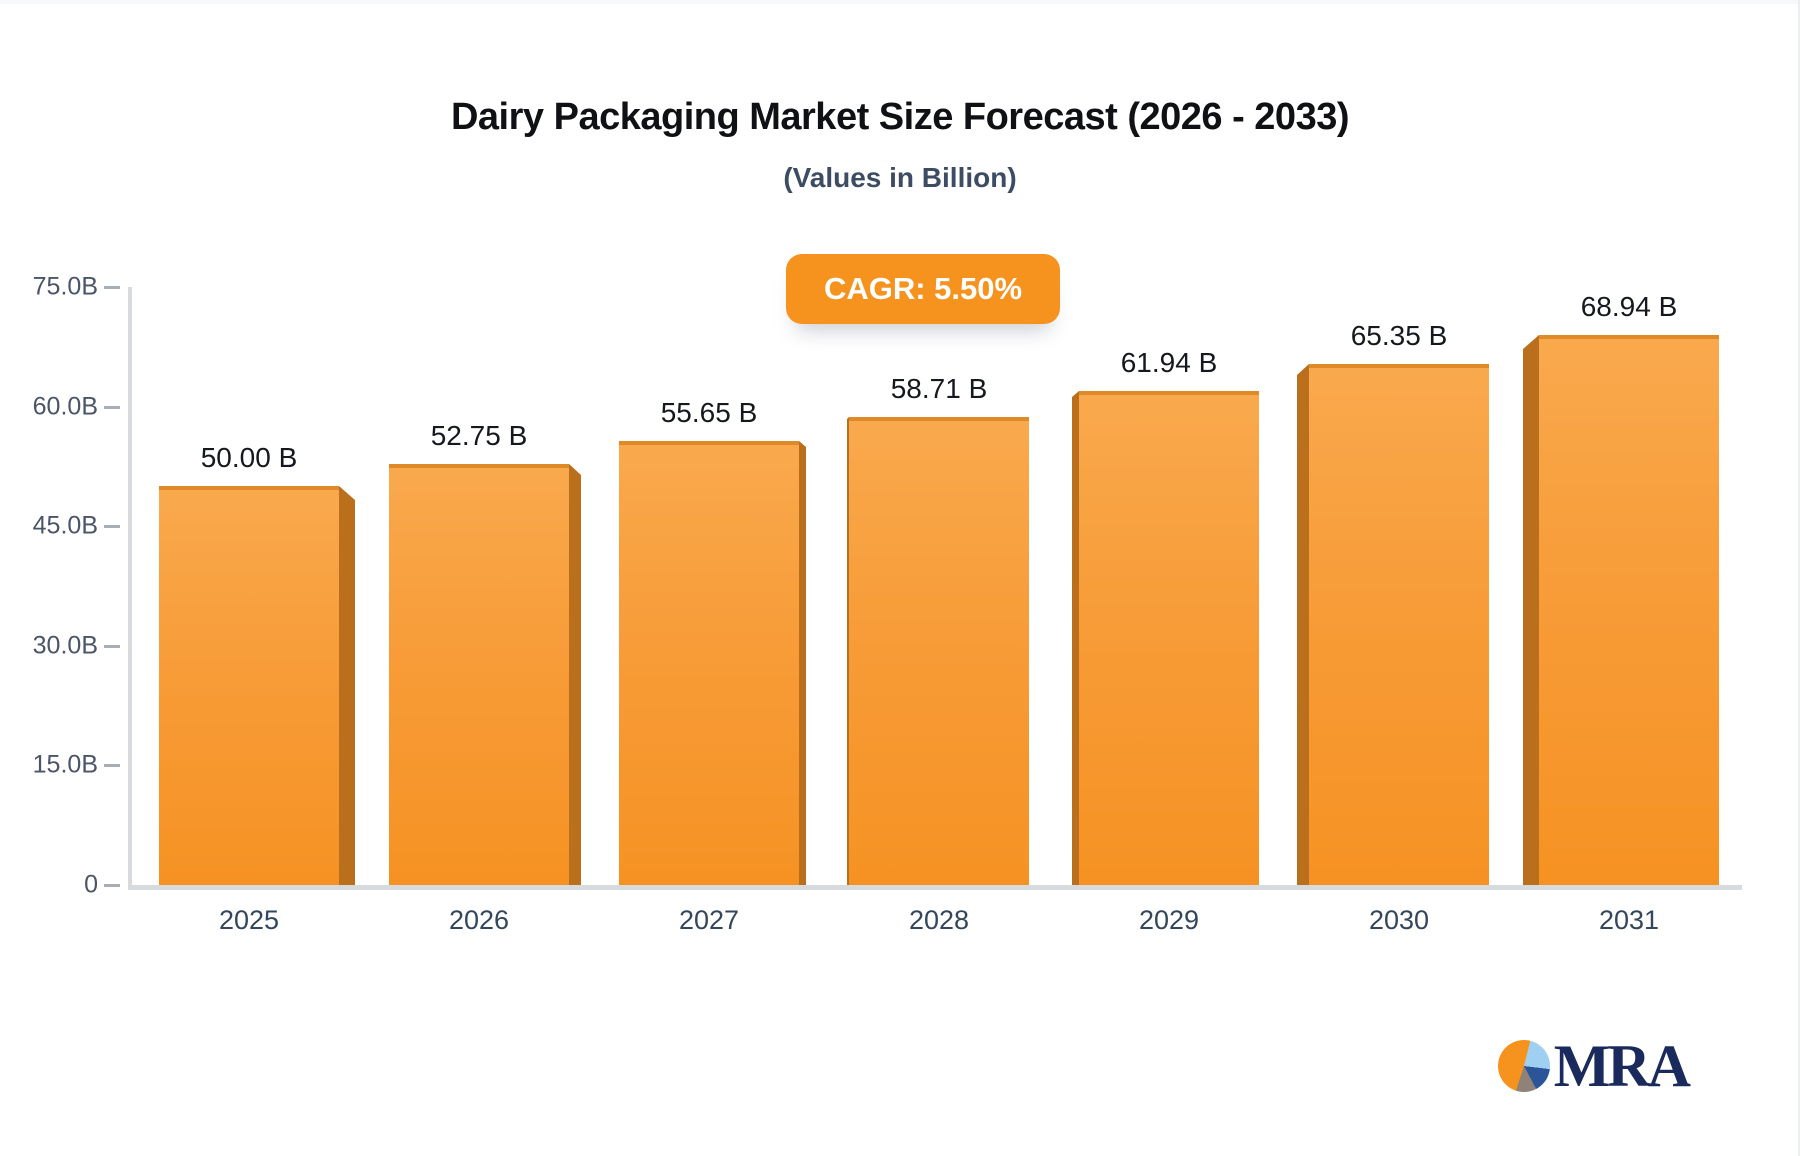  I want to click on x-tick-label: 2031, so click(1629, 920).